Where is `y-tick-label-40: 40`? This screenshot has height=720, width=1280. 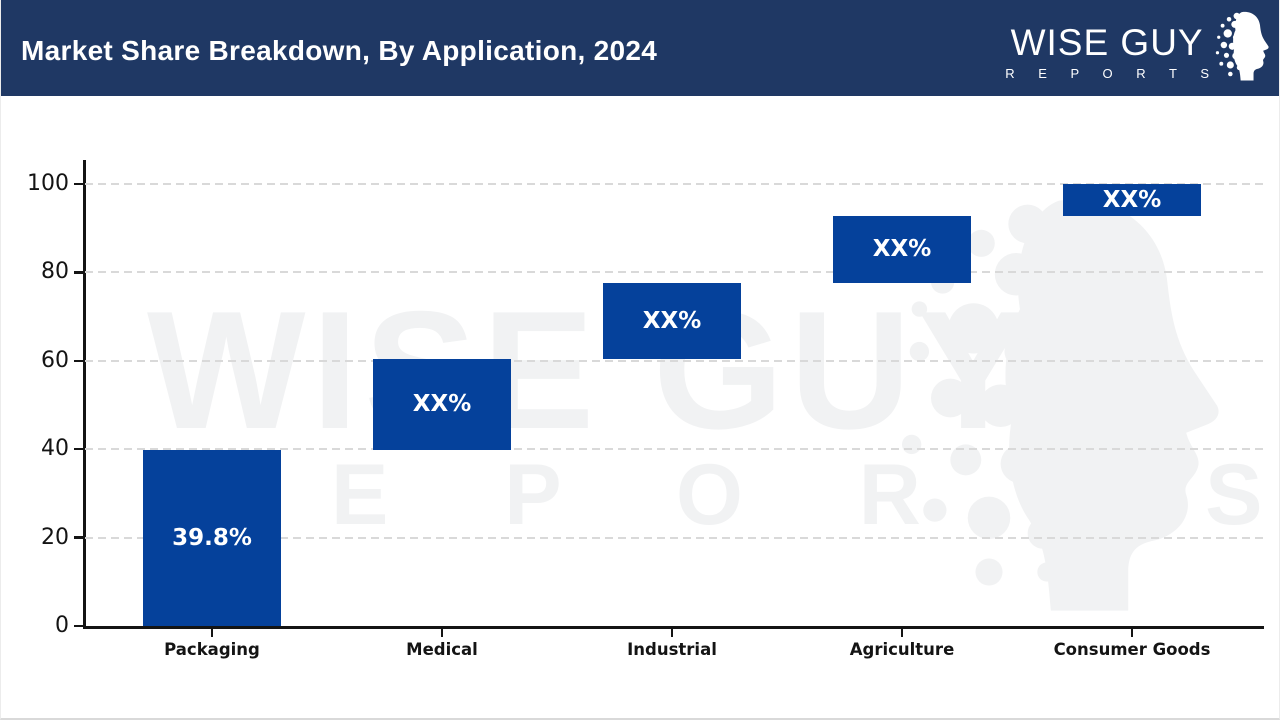 y-tick-label-40: 40 is located at coordinates (55, 449).